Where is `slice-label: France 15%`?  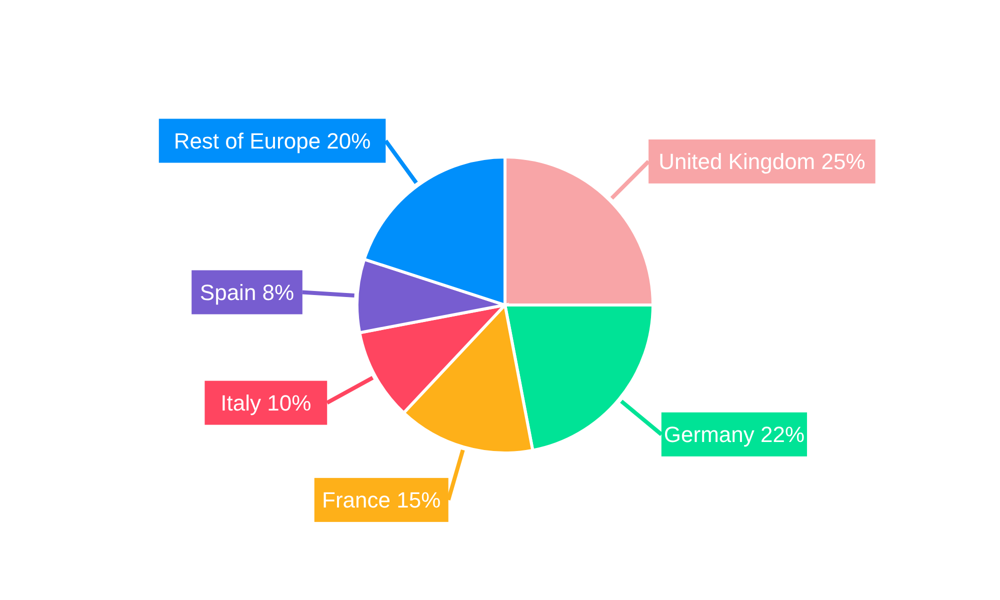 slice-label: France 15% is located at coordinates (381, 499).